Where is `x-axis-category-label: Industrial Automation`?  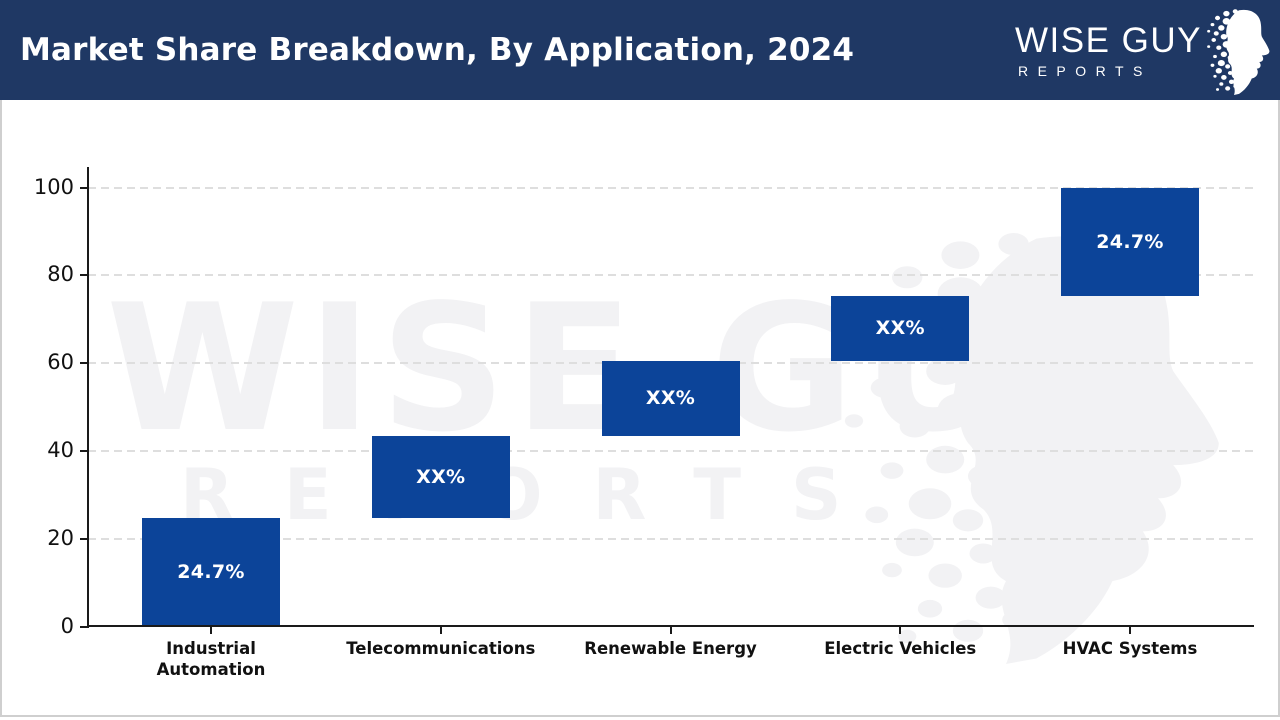
x-axis-category-label: Industrial Automation is located at coordinates (211, 658).